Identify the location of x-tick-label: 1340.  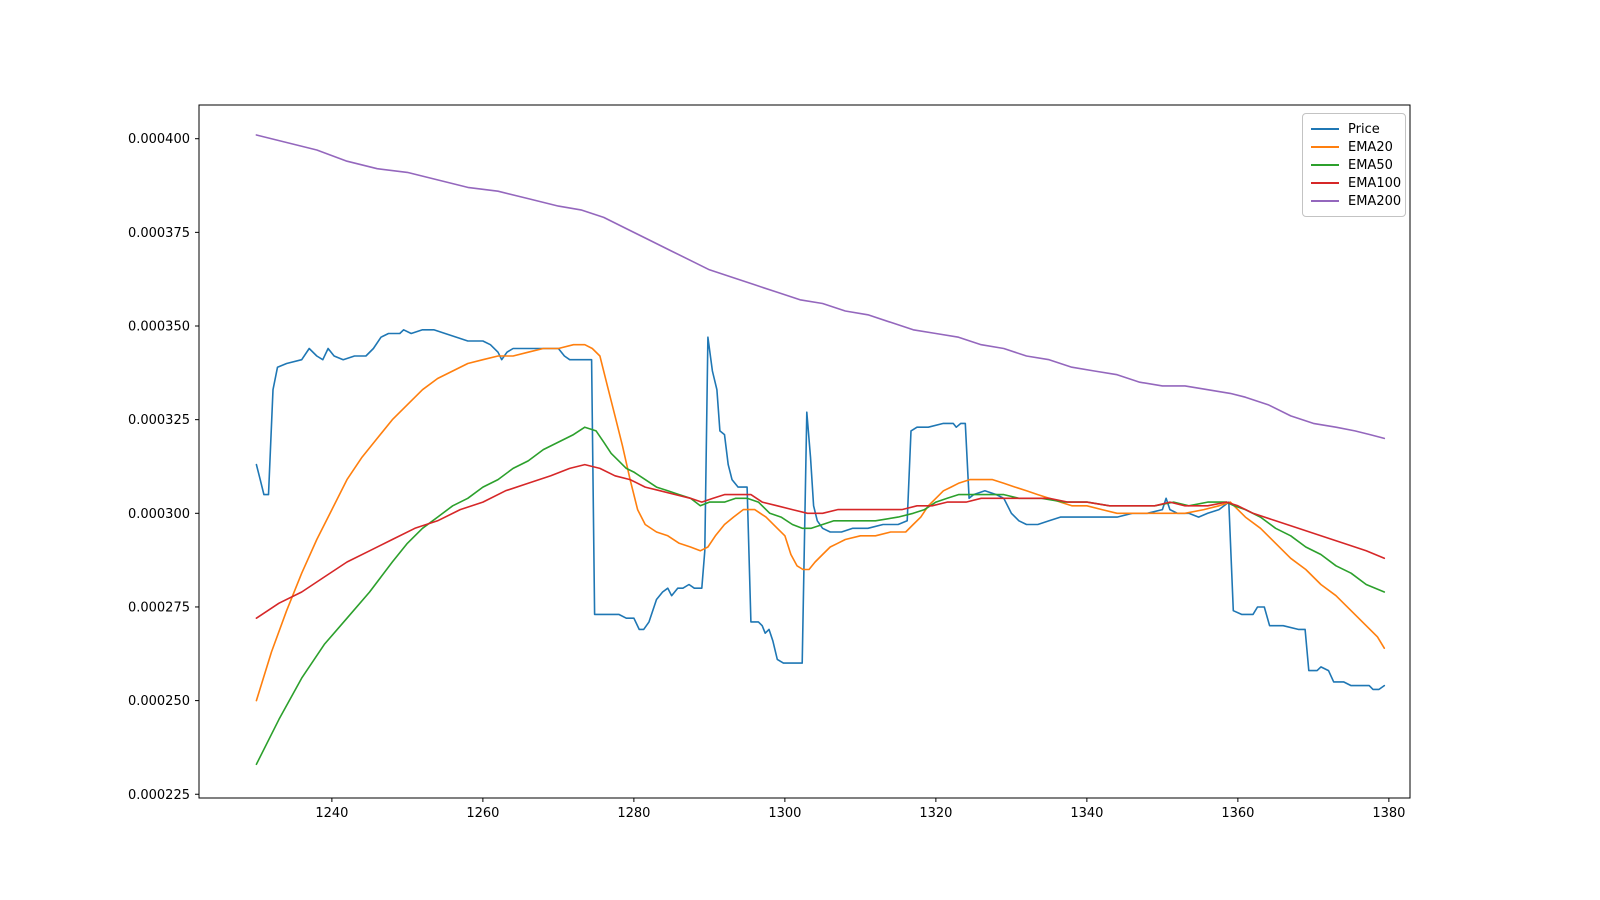
(1086, 813).